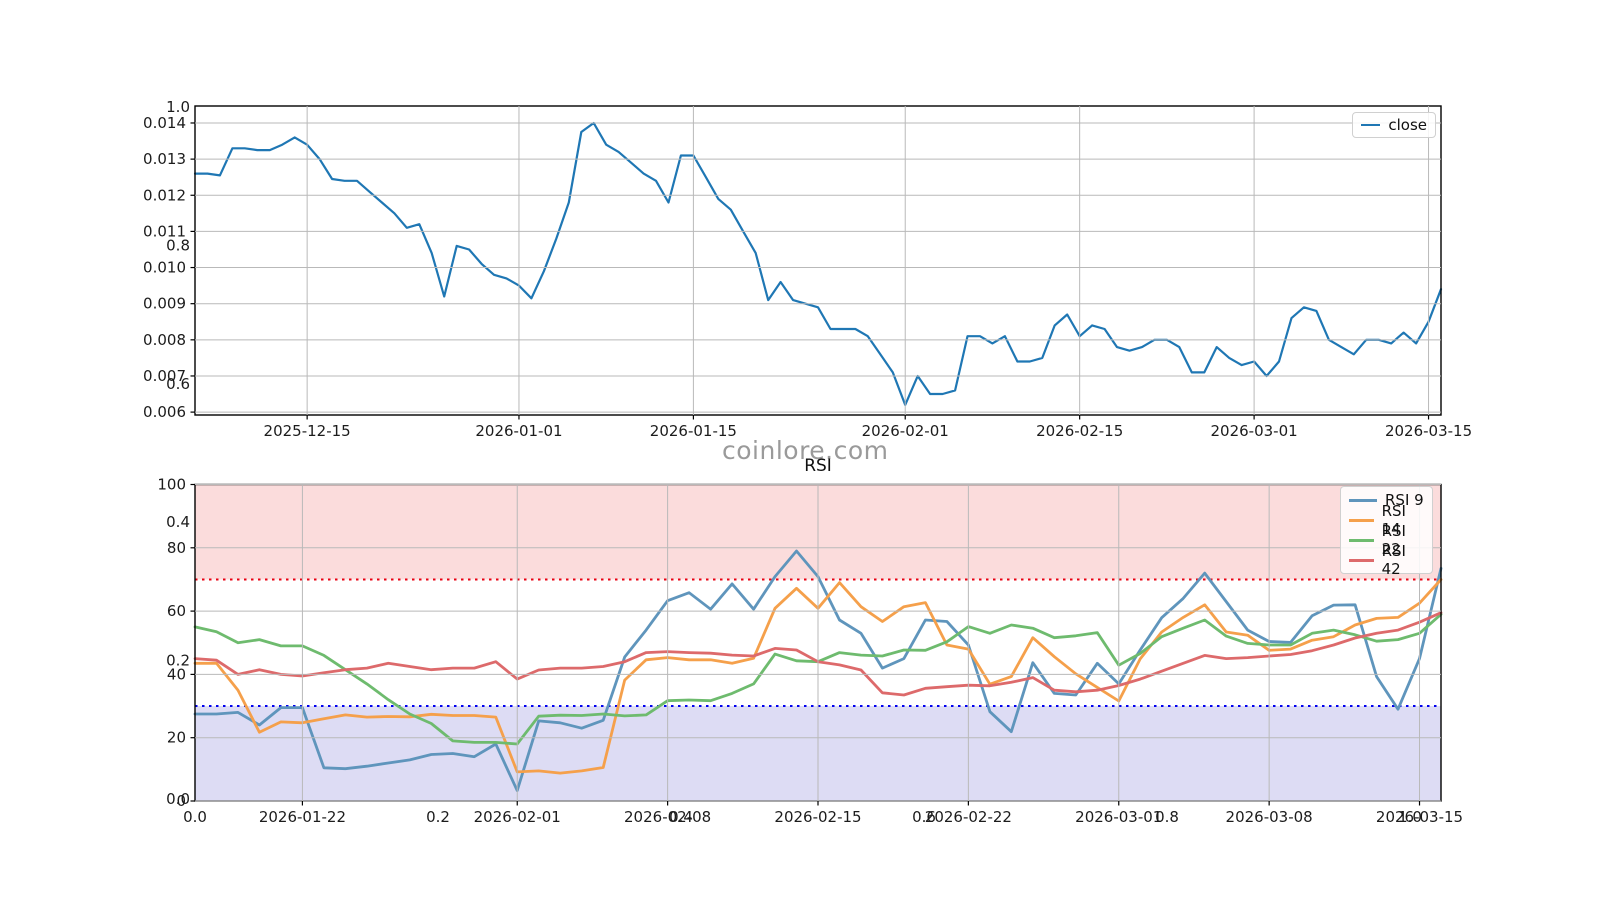 The image size is (1600, 900). I want to click on rsi9-line-swatch-icon, so click(1363, 500).